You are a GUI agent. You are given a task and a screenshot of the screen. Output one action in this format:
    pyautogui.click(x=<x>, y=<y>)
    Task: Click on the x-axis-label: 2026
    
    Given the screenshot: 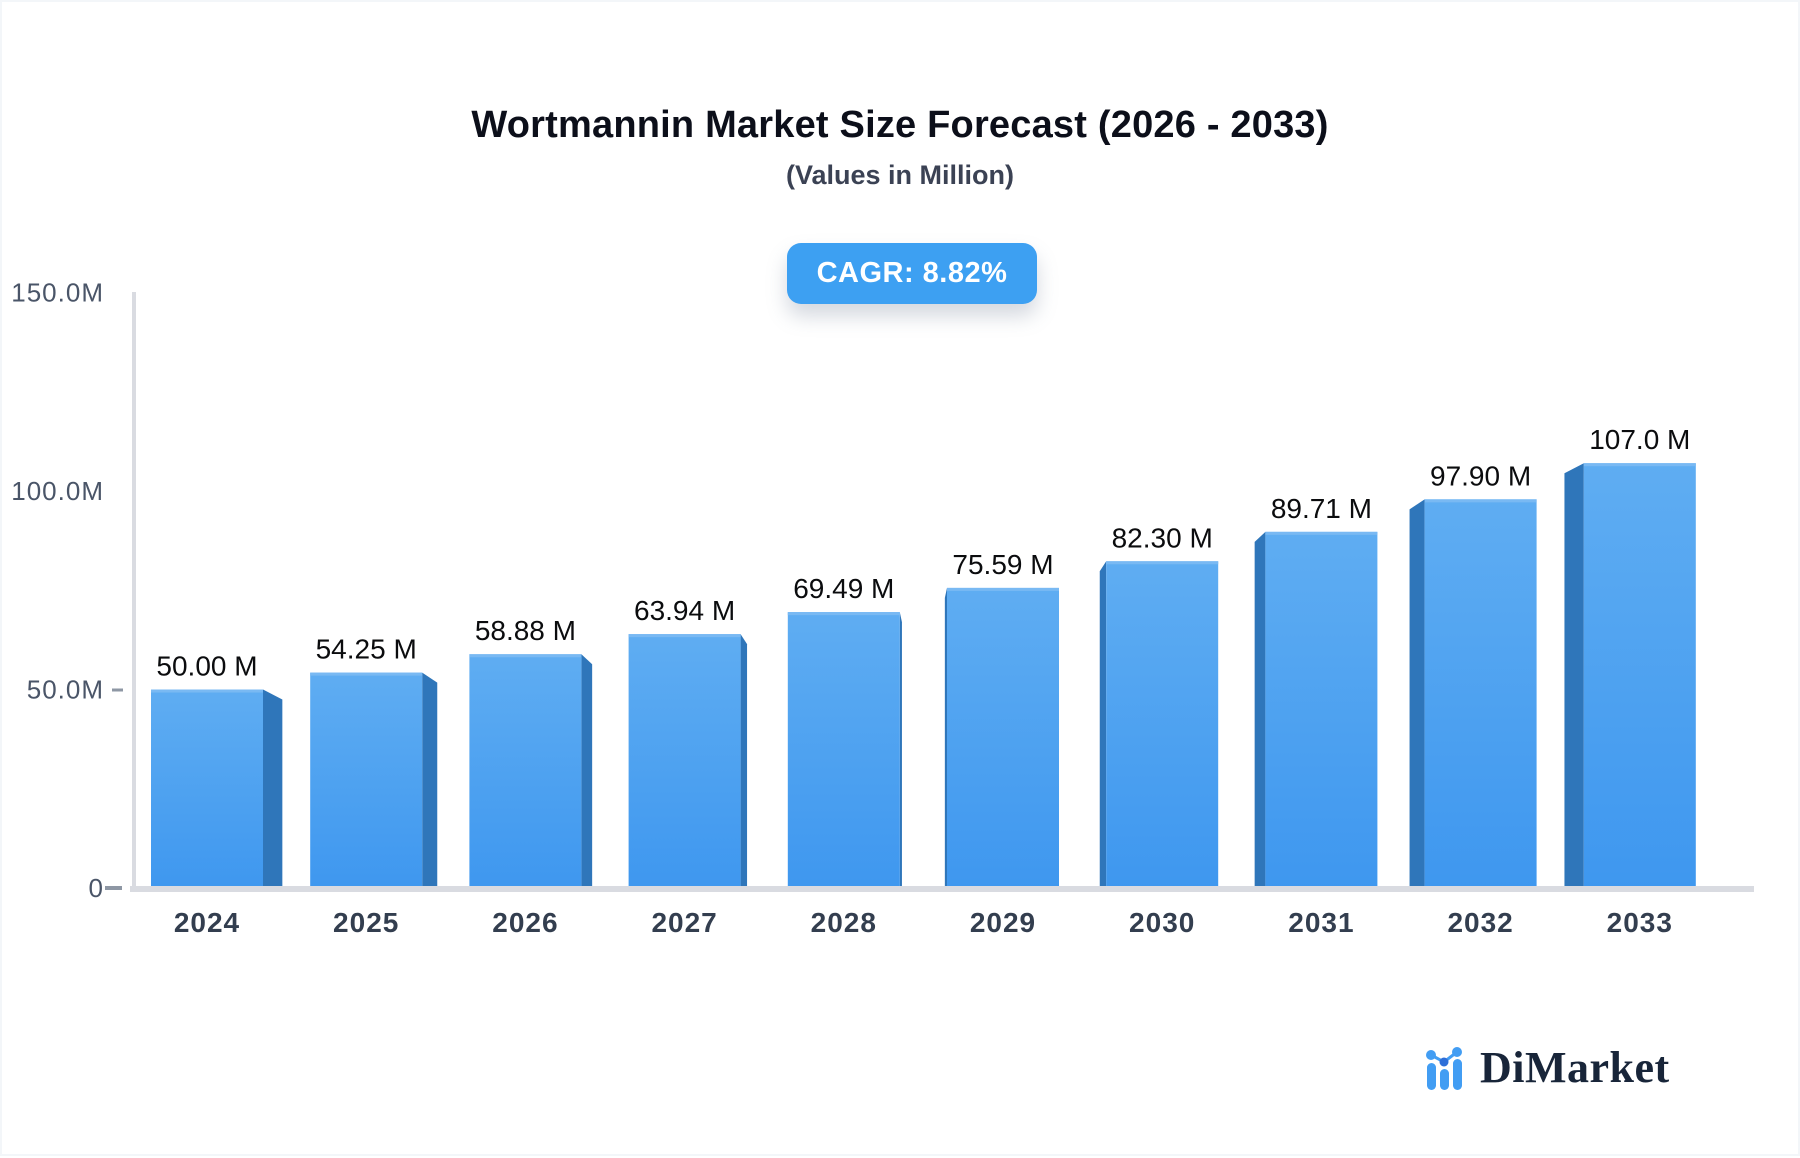 What is the action you would take?
    pyautogui.click(x=525, y=922)
    